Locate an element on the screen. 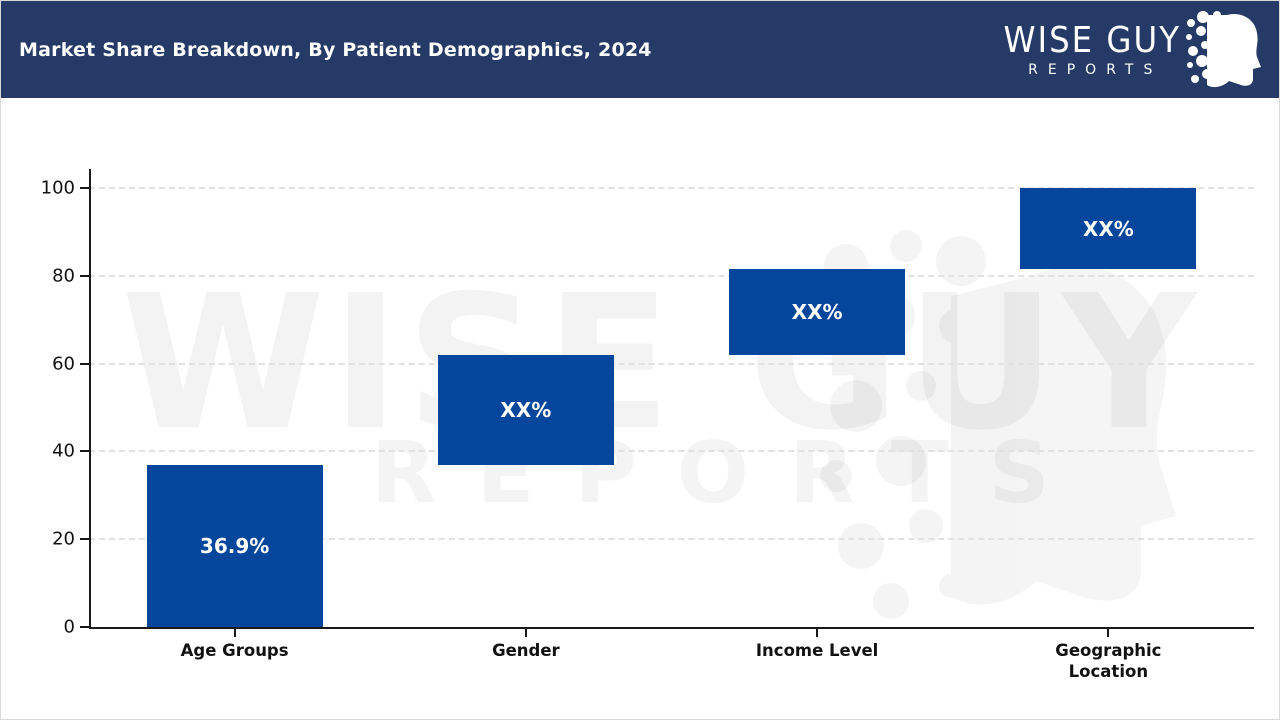 Image resolution: width=1280 pixels, height=720 pixels. gridline-y80 is located at coordinates (671, 275).